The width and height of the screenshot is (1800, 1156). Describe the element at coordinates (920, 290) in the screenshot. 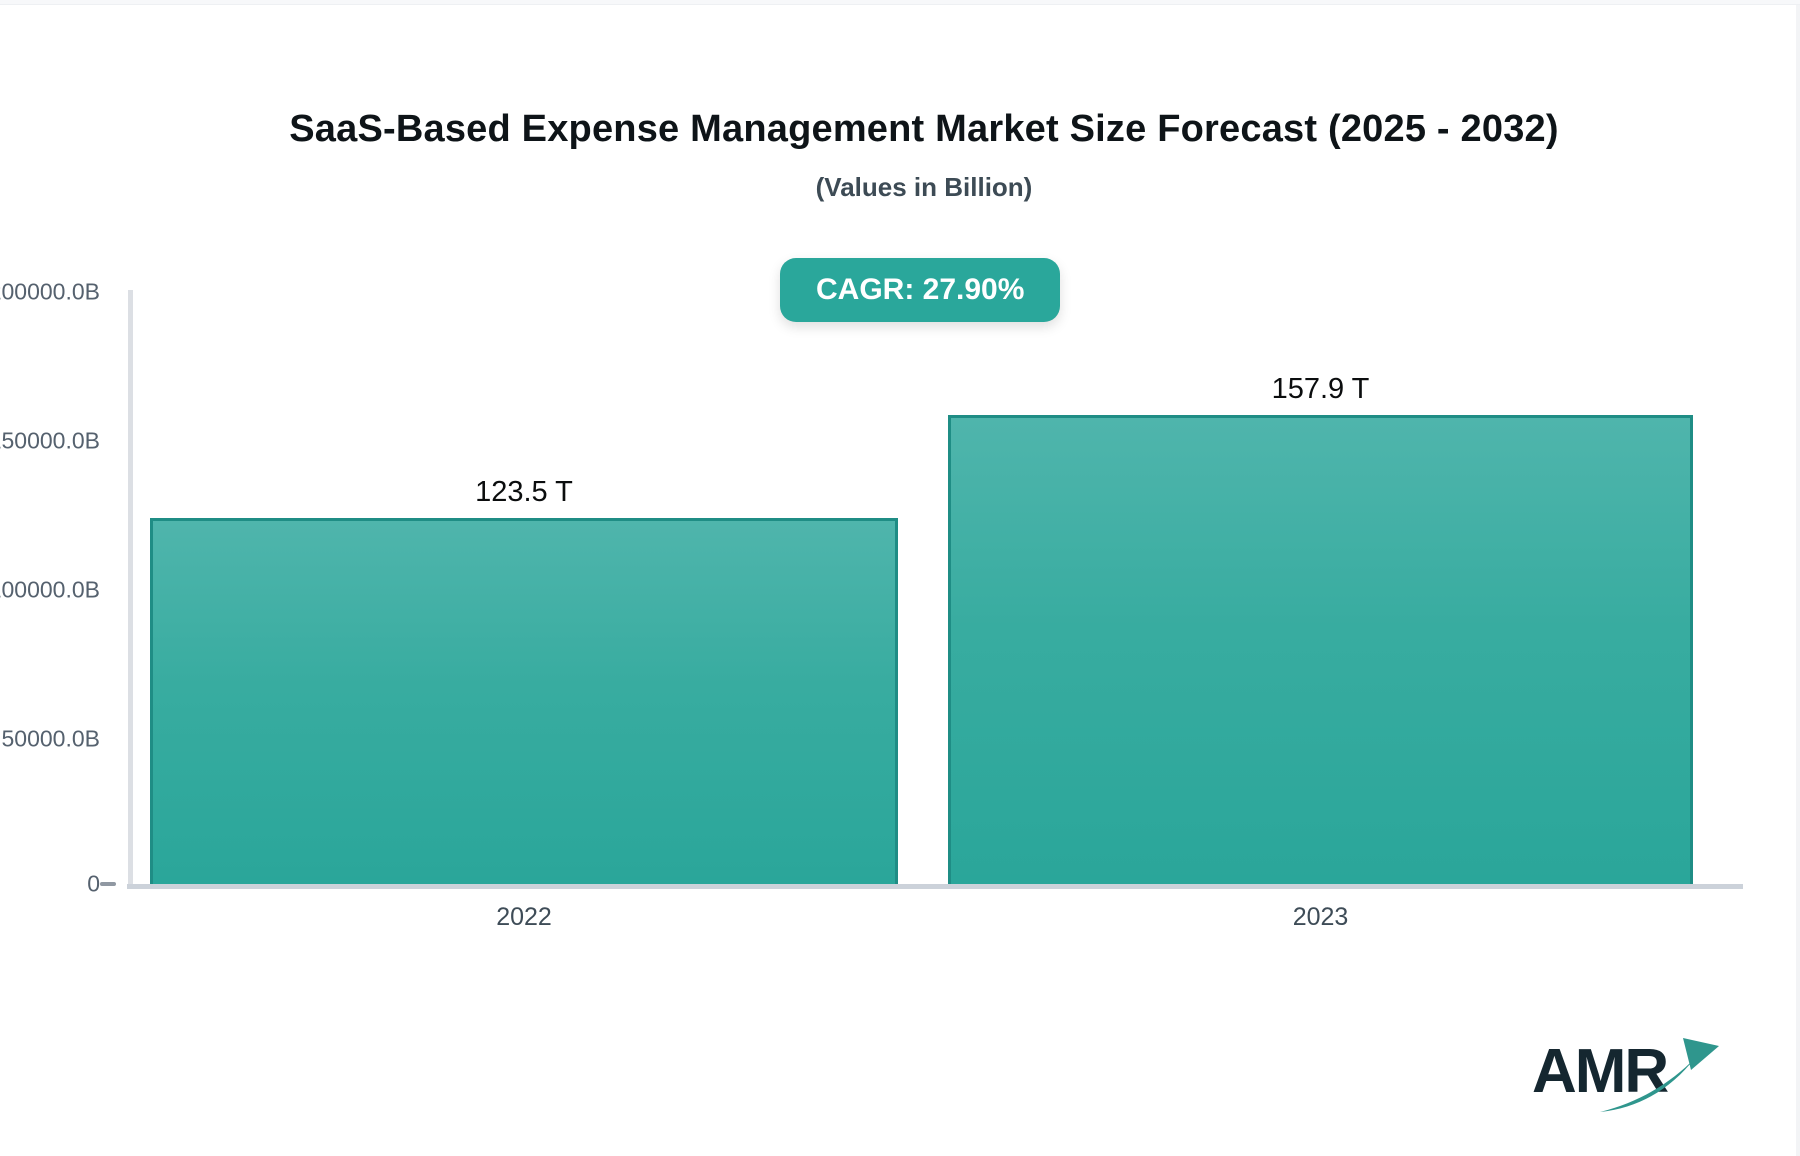

I see `cagr-badge: CAGR: 27.90%` at that location.